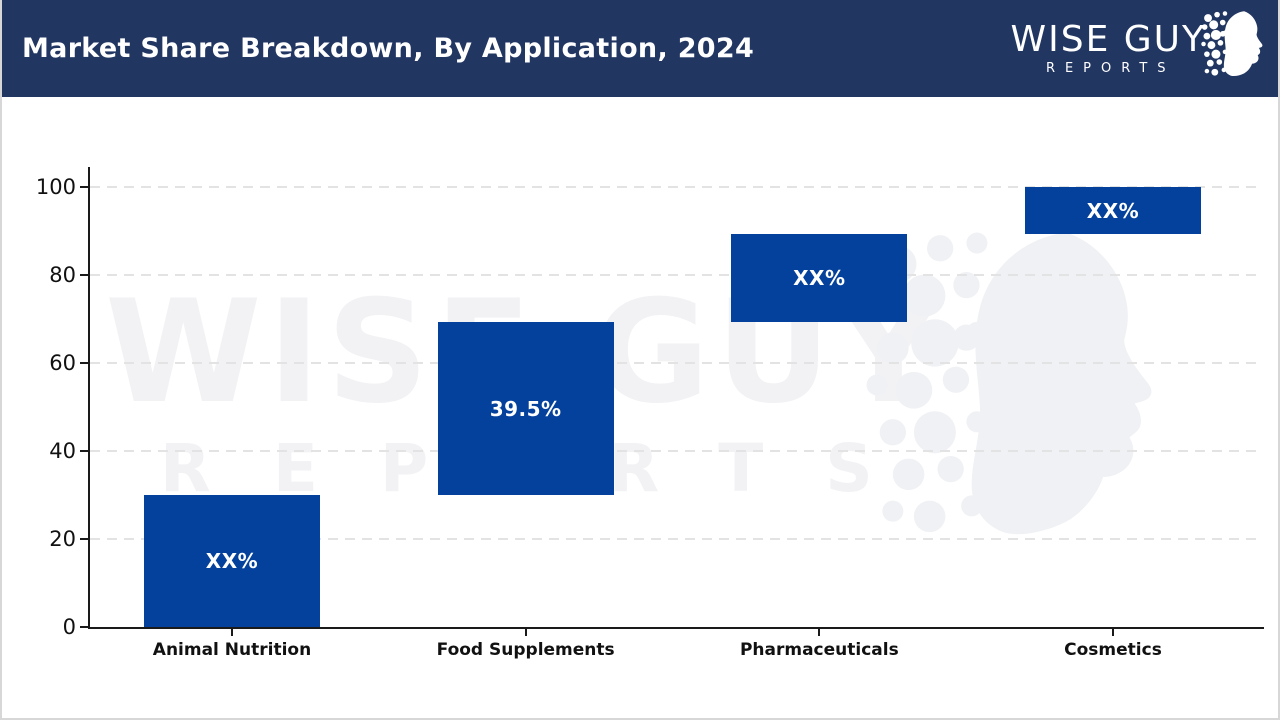  I want to click on brand-logo-text: WISE GUY REPORTS, so click(1108, 47).